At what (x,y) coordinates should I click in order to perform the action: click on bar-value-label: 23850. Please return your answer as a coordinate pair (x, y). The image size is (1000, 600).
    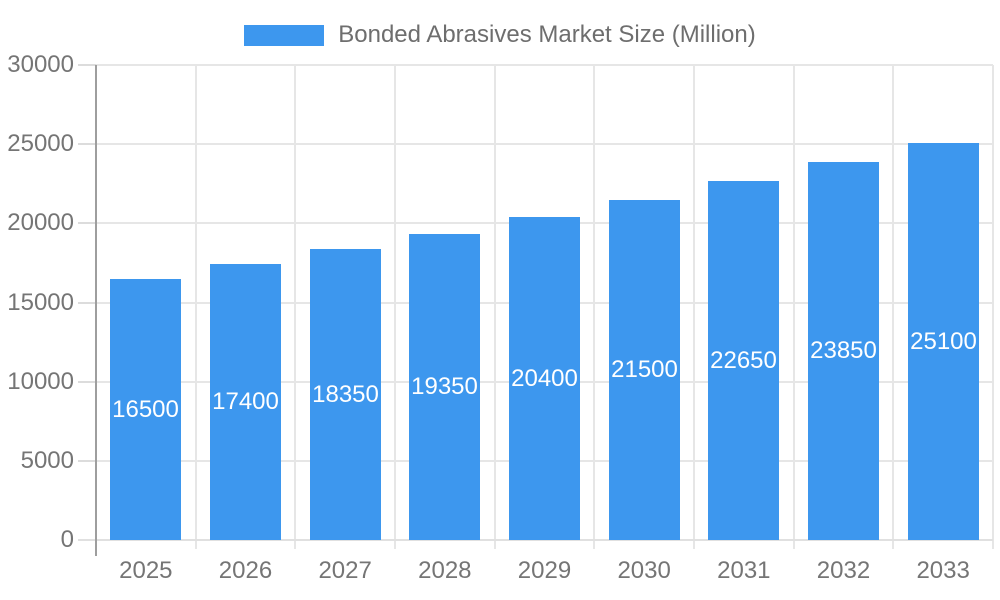
    Looking at the image, I should click on (843, 350).